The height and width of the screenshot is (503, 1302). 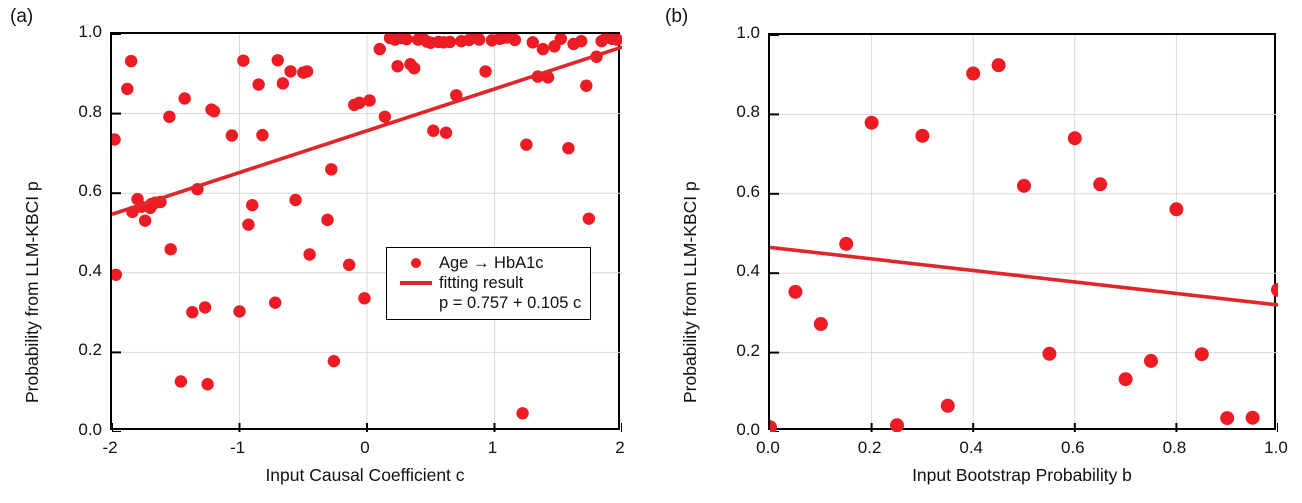 I want to click on x-tick-label: 0, so click(x=365, y=447).